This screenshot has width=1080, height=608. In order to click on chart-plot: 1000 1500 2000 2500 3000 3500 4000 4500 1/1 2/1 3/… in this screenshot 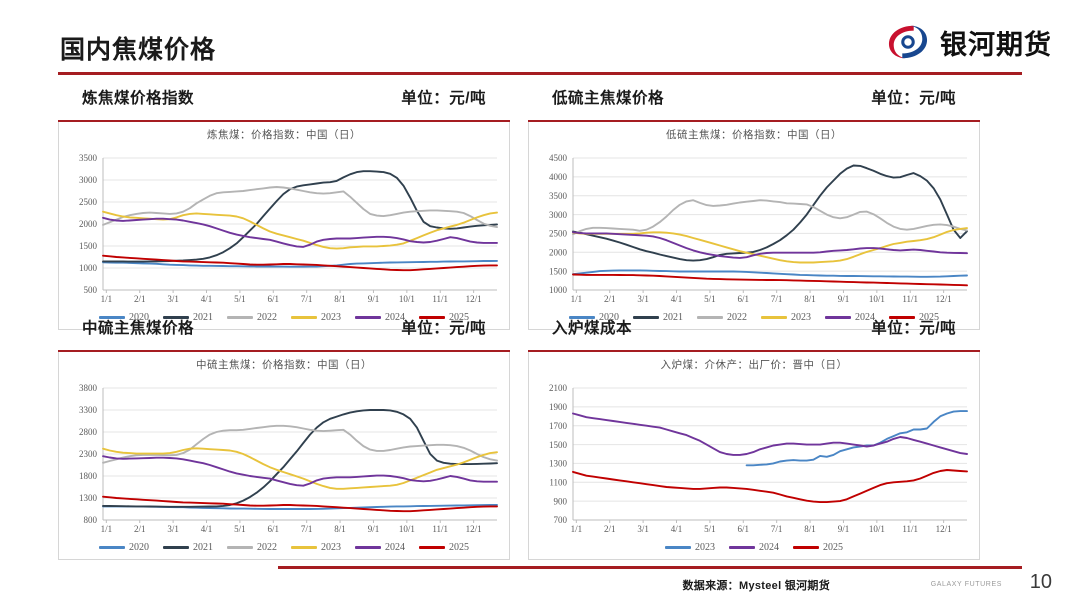, I will do `click(758, 228)`.